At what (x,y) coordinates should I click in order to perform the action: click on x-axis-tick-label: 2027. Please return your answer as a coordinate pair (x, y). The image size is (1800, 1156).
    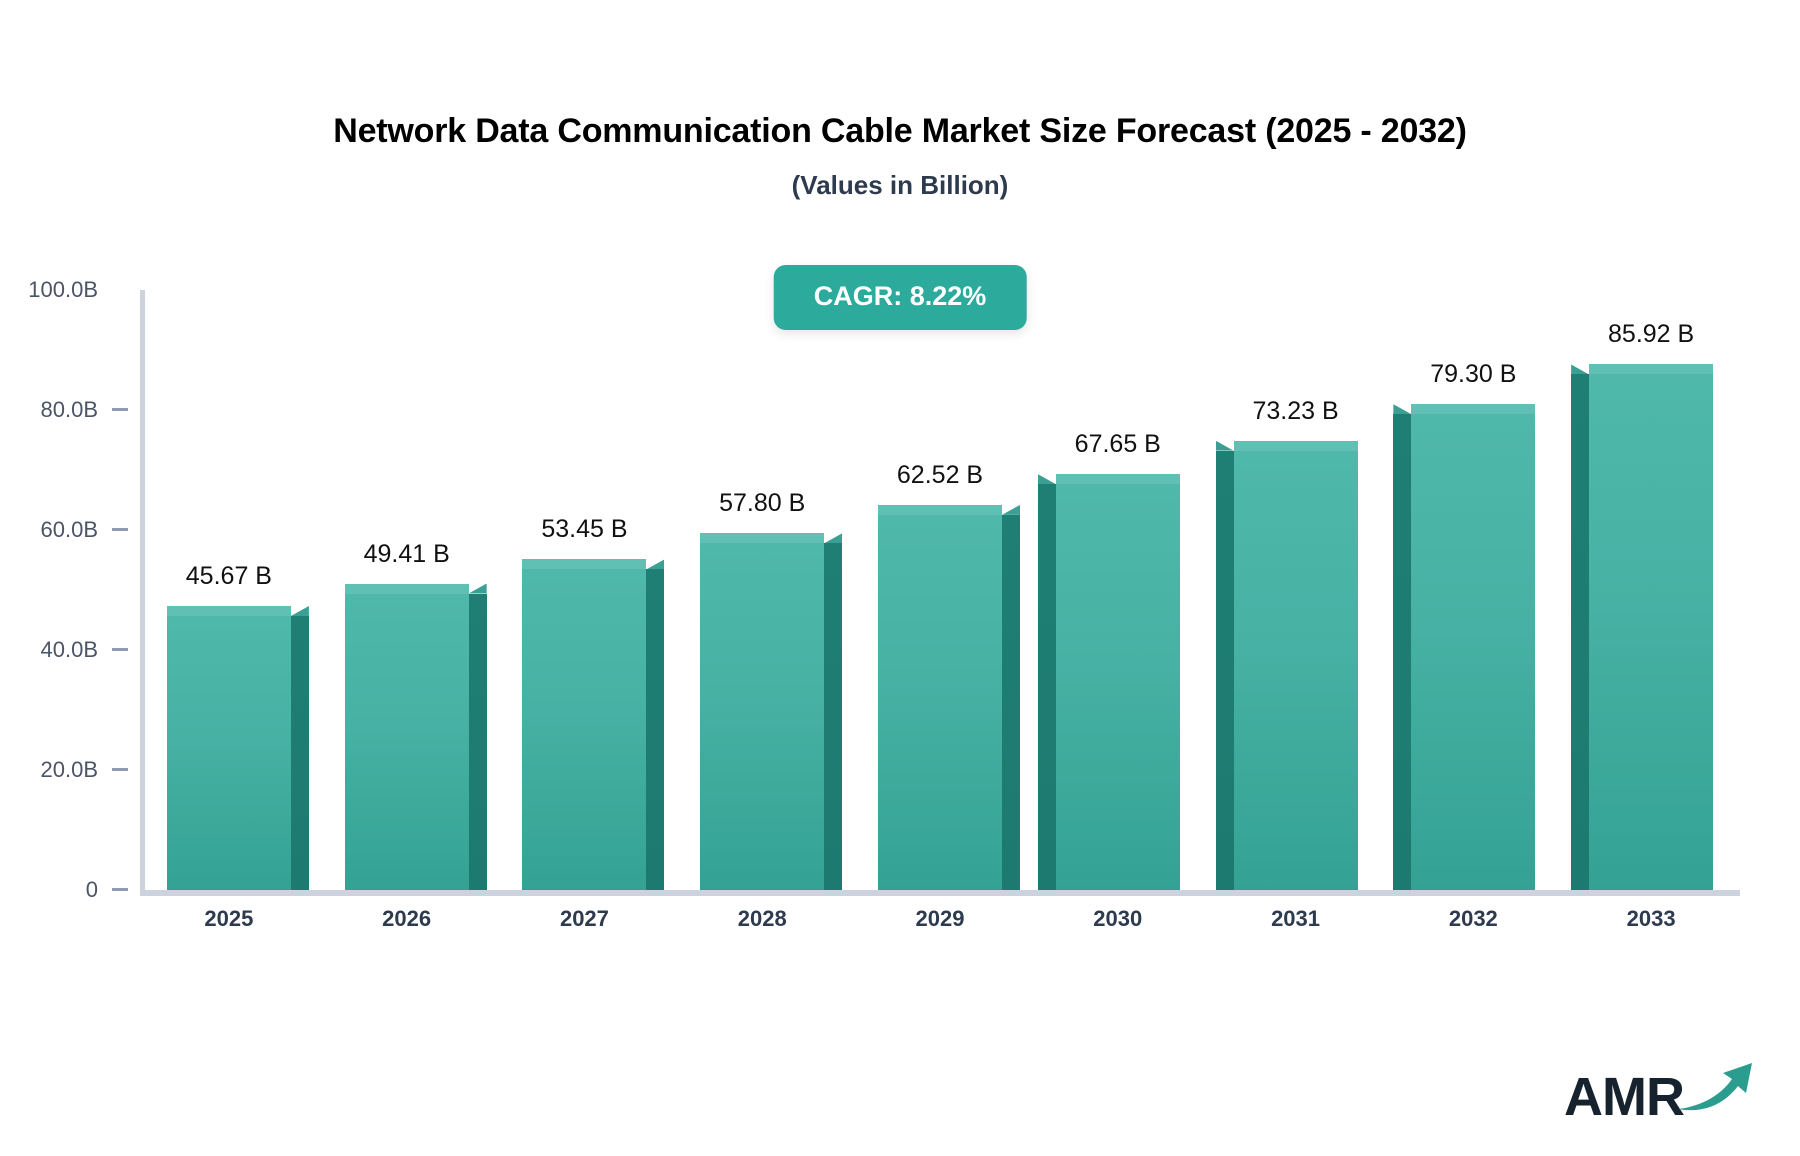
    Looking at the image, I should click on (584, 918).